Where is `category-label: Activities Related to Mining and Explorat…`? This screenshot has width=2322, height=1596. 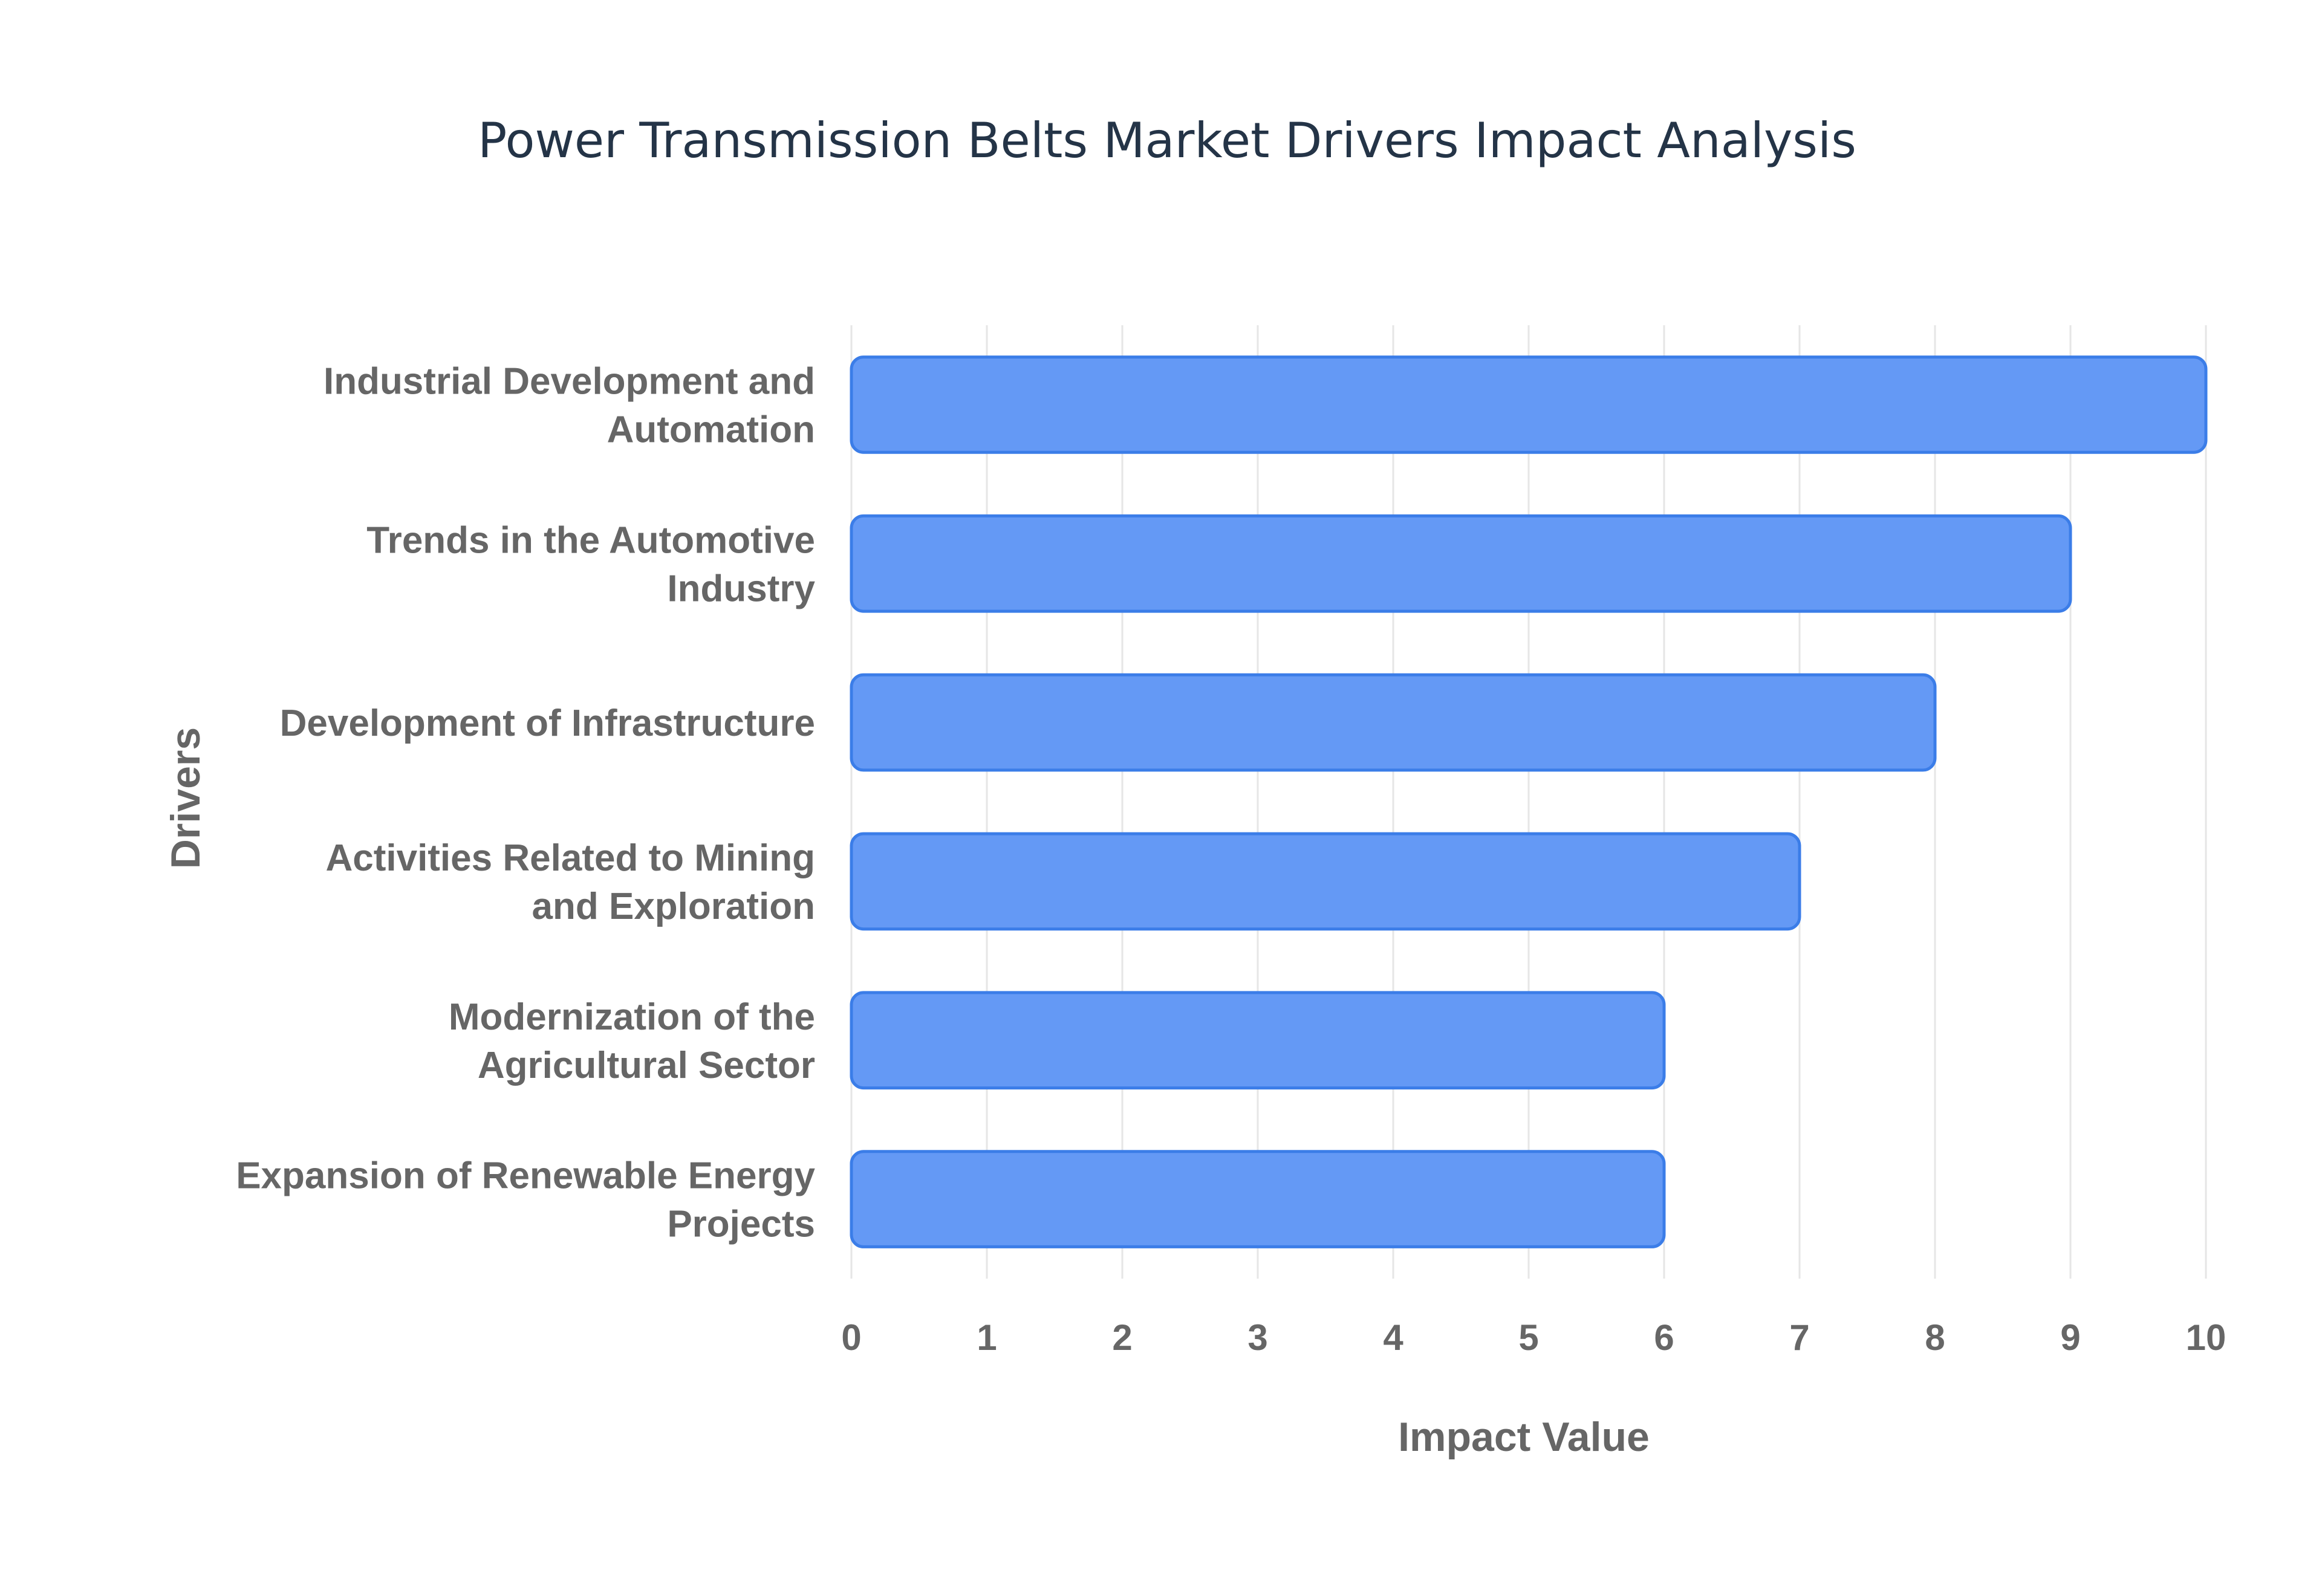 category-label: Activities Related to Mining and Explorat… is located at coordinates (570, 882).